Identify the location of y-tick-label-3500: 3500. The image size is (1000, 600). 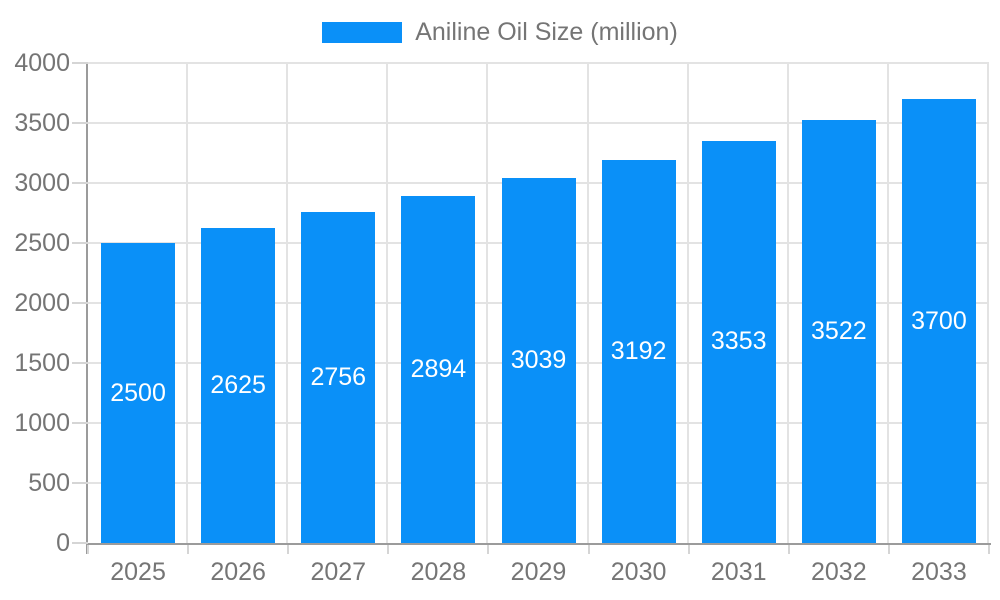
(42, 123).